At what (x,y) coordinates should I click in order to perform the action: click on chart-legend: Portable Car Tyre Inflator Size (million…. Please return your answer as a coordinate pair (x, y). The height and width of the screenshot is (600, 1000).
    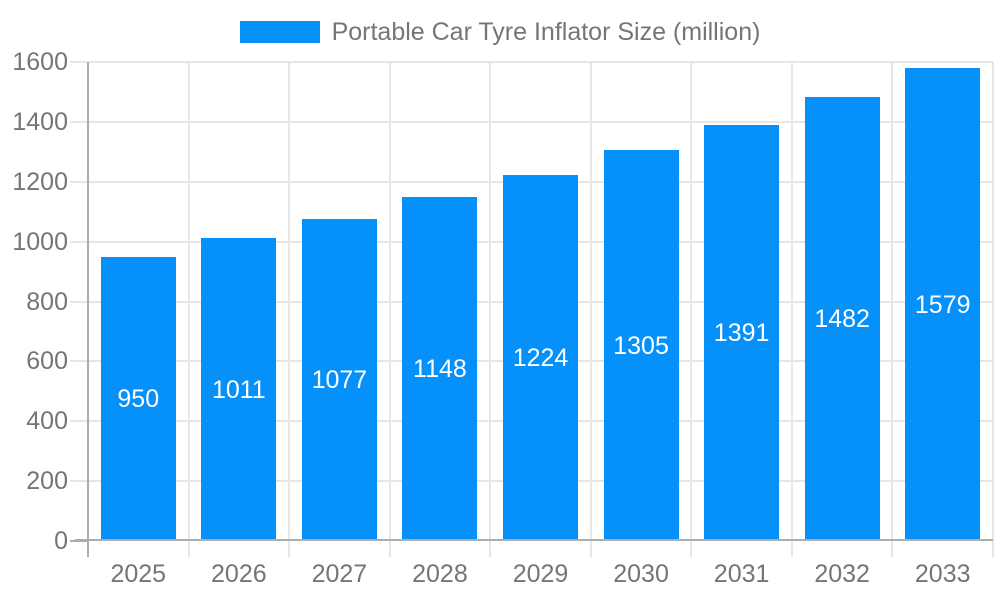
    Looking at the image, I should click on (500, 31).